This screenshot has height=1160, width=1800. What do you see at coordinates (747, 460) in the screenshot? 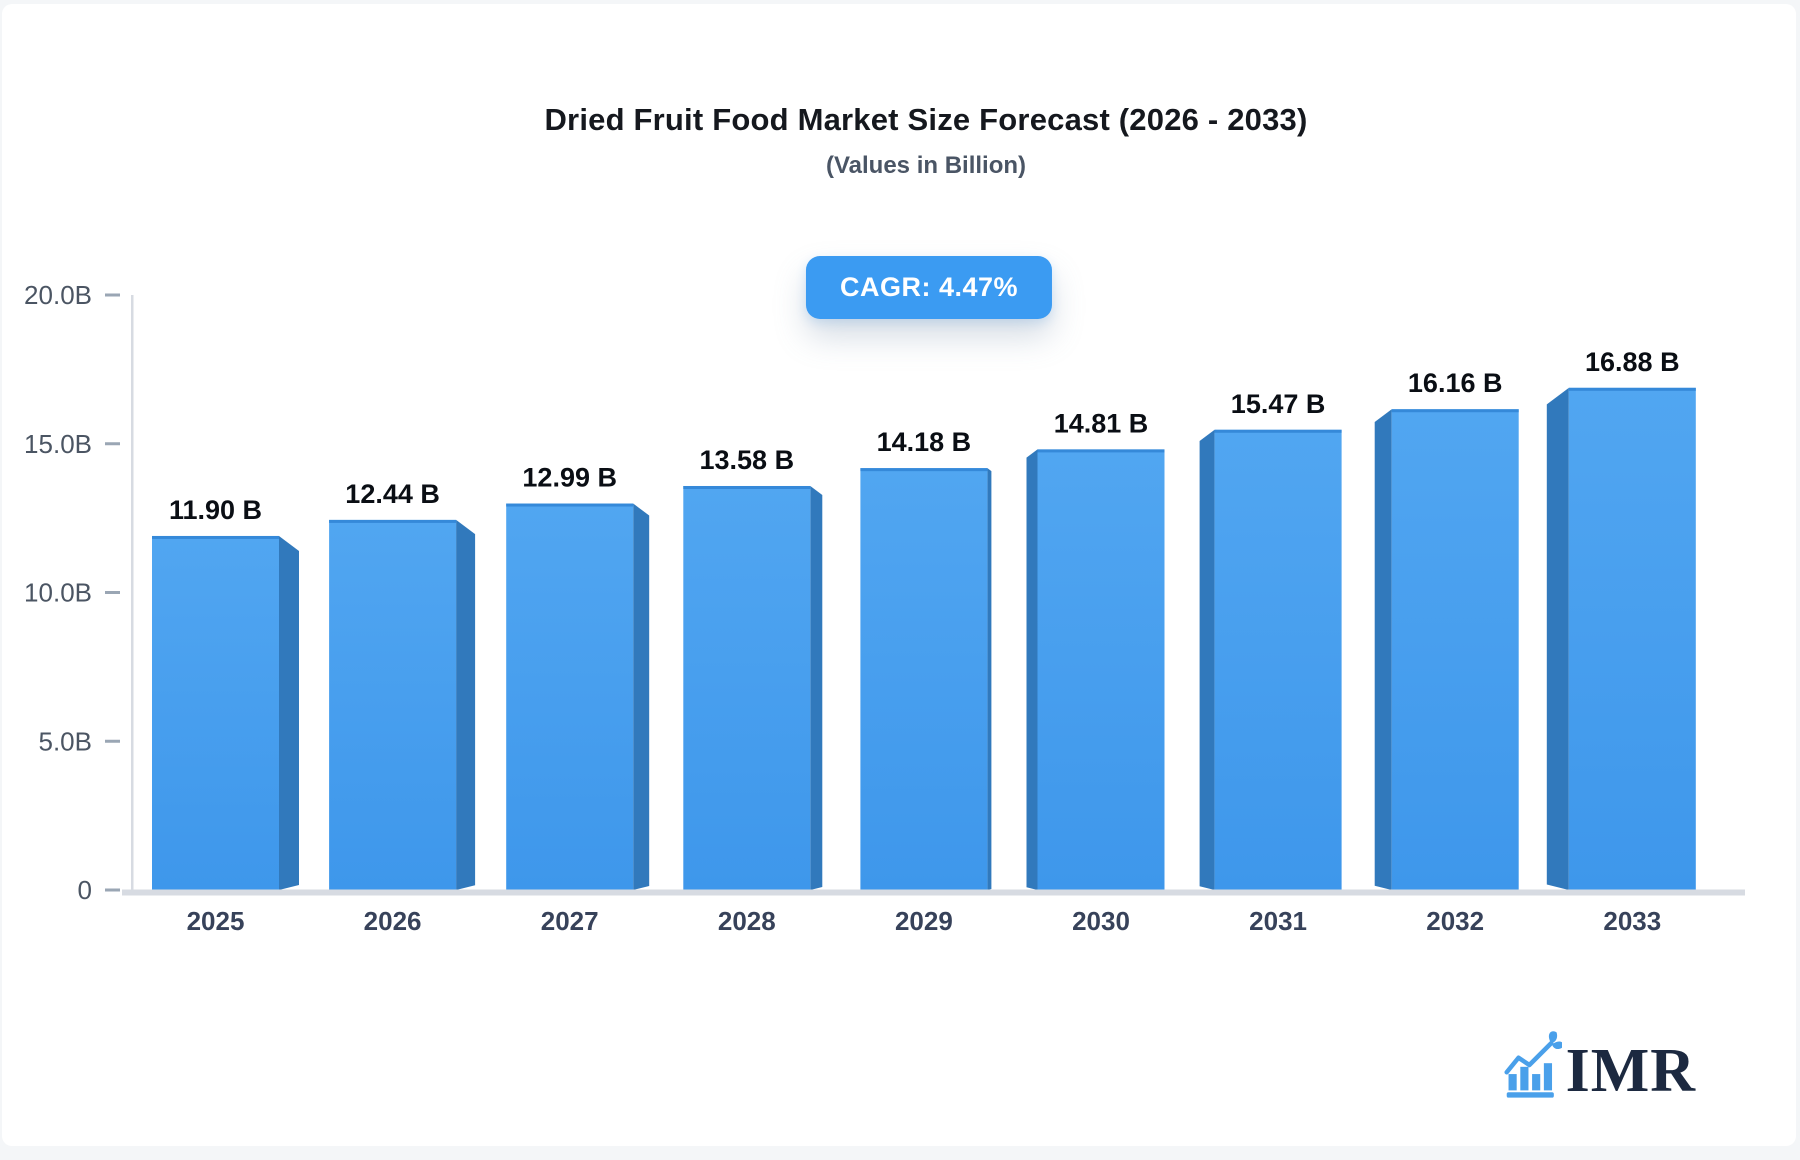
I see `bar-value-label: 13.58 B` at bounding box center [747, 460].